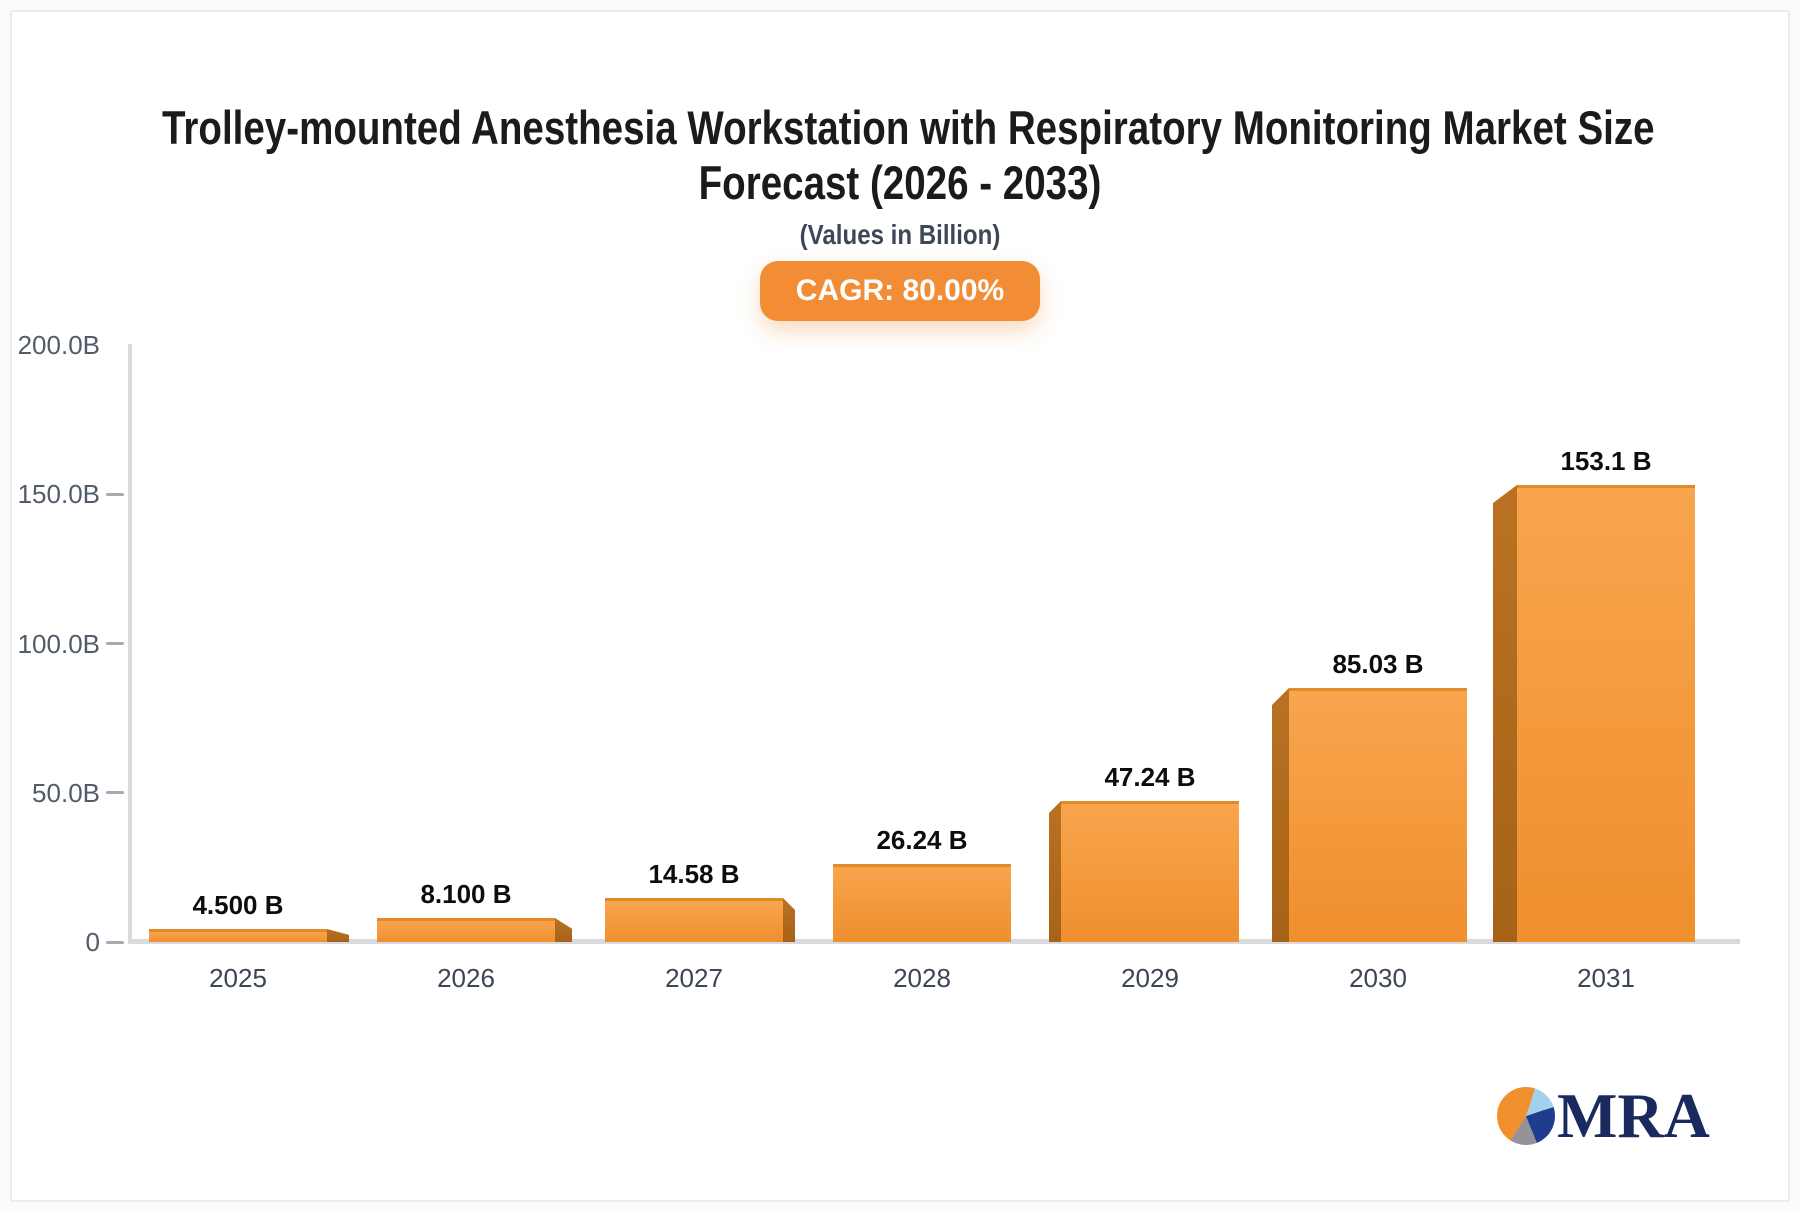  Describe the element at coordinates (900, 234) in the screenshot. I see `chart-subtitle: (Values in Billion)` at that location.